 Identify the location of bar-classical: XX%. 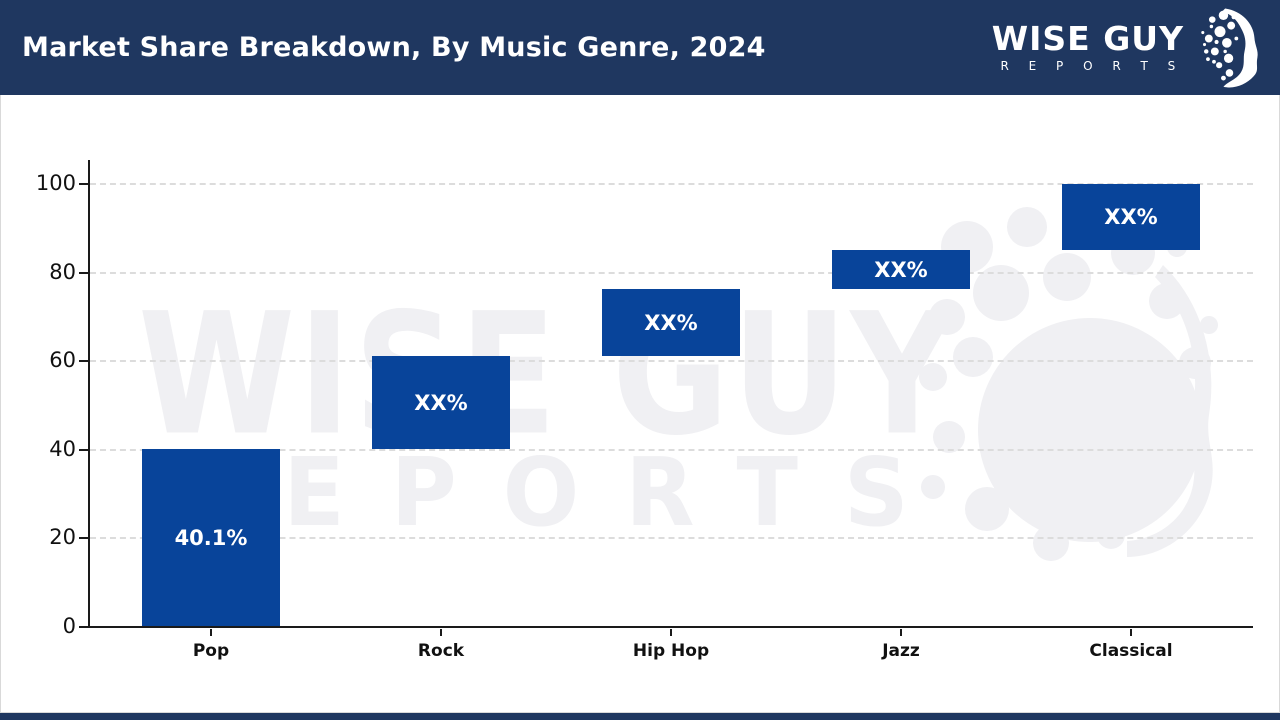
(1131, 217).